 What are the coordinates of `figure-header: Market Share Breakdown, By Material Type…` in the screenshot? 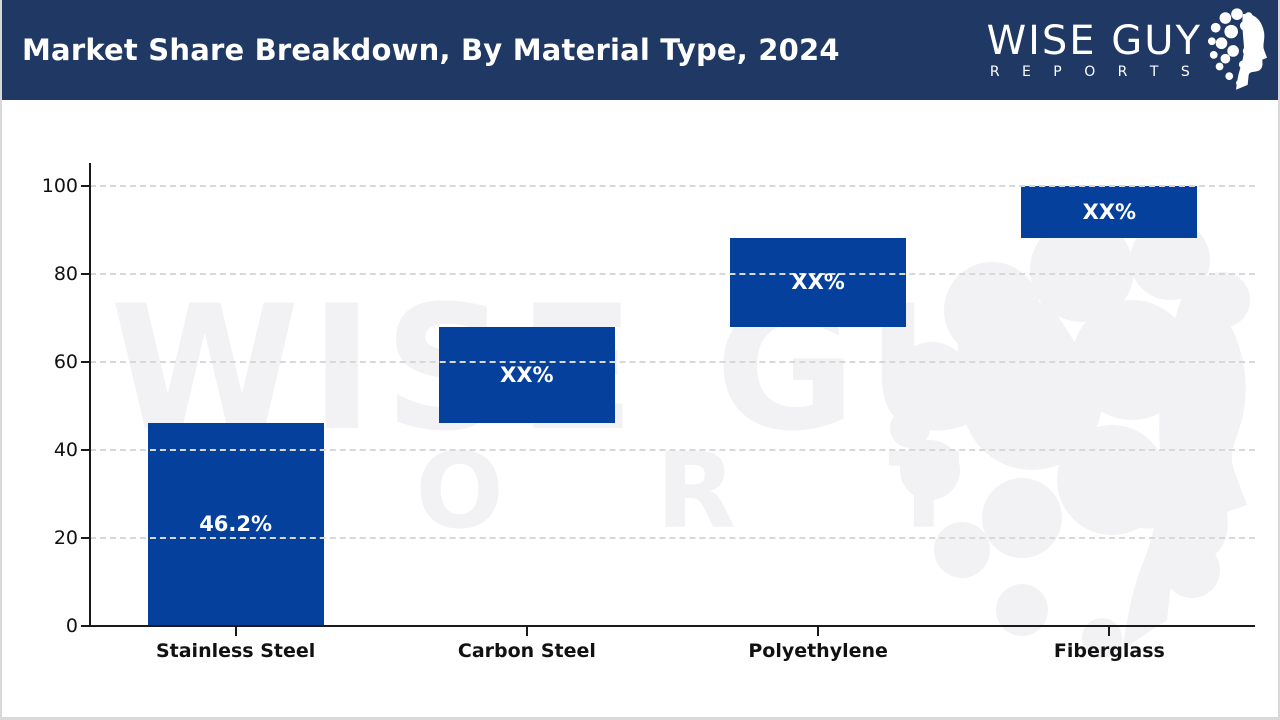 It's located at (640, 50).